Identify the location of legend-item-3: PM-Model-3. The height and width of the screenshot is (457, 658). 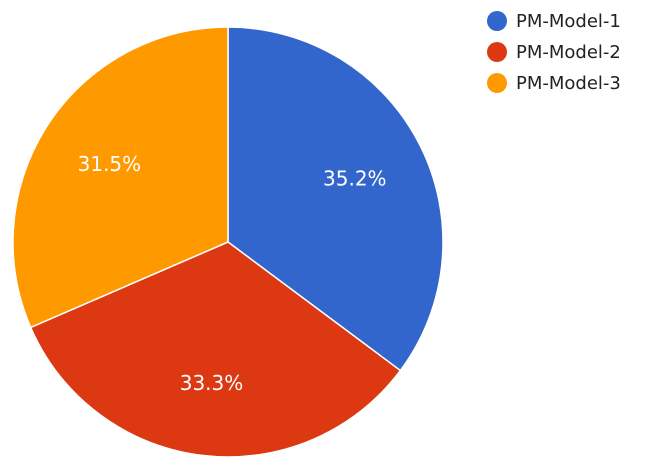
(554, 83).